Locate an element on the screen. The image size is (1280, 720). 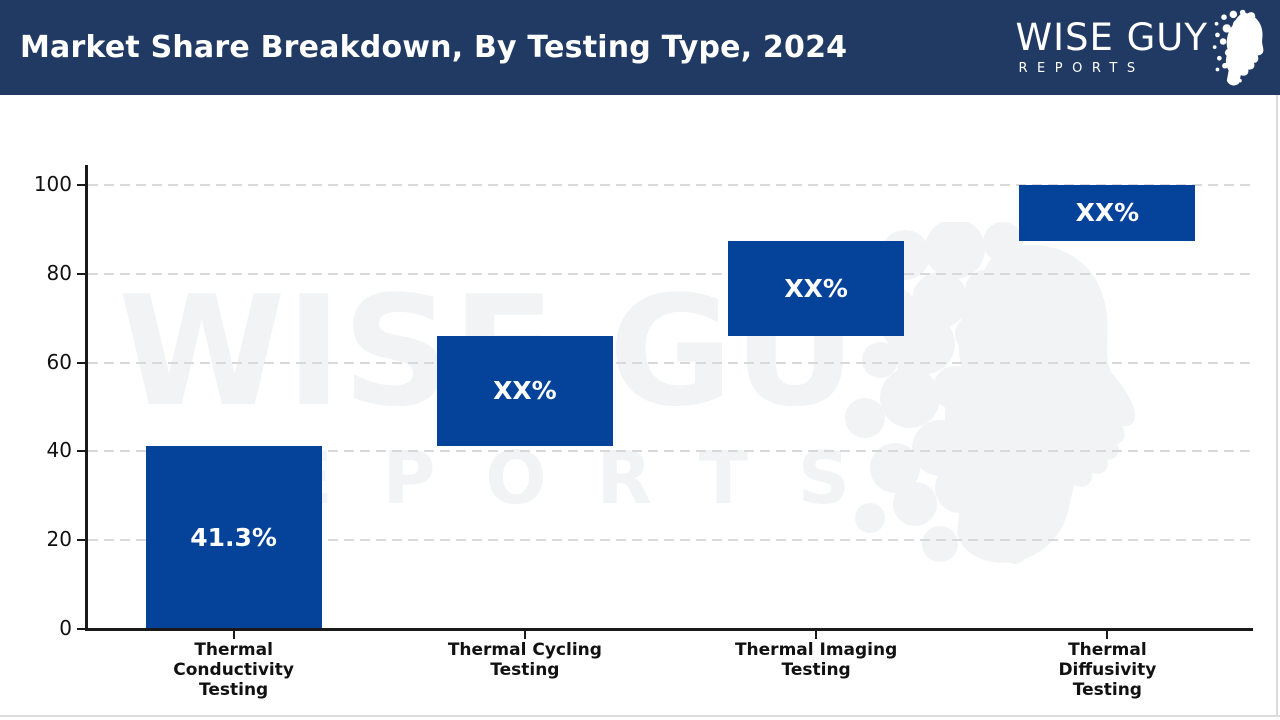
category-label: Thermal Imaging Testing is located at coordinates (816, 660).